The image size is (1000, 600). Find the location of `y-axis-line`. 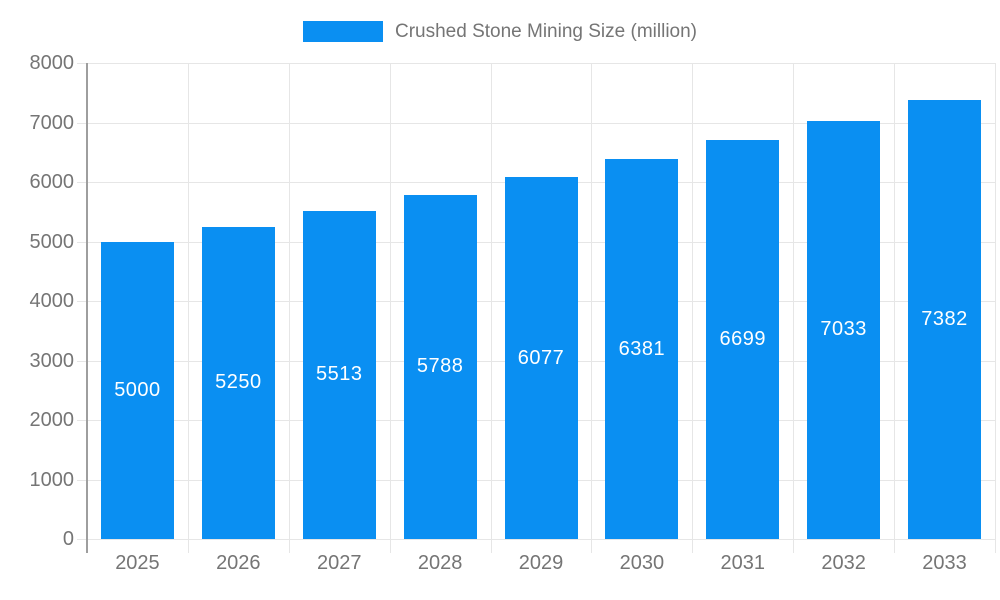

y-axis-line is located at coordinates (87, 308).